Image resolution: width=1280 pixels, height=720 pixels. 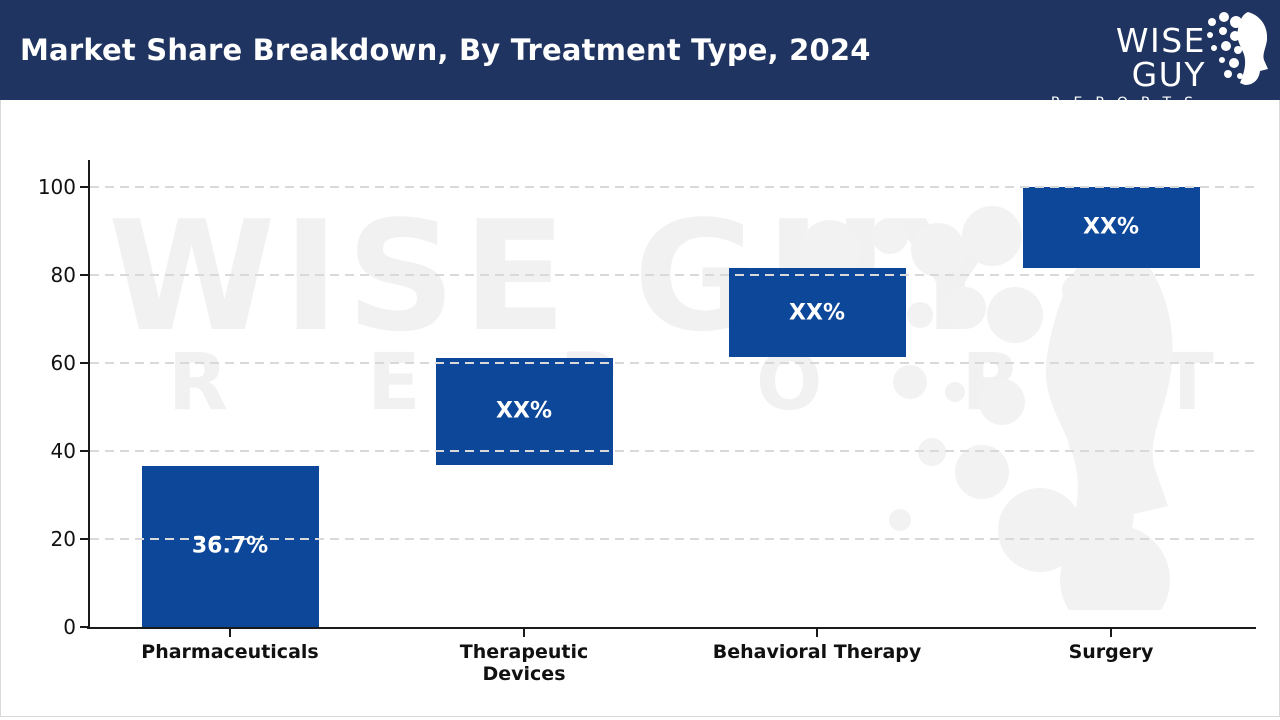 I want to click on bar-behavioral-therapy, so click(x=817, y=312).